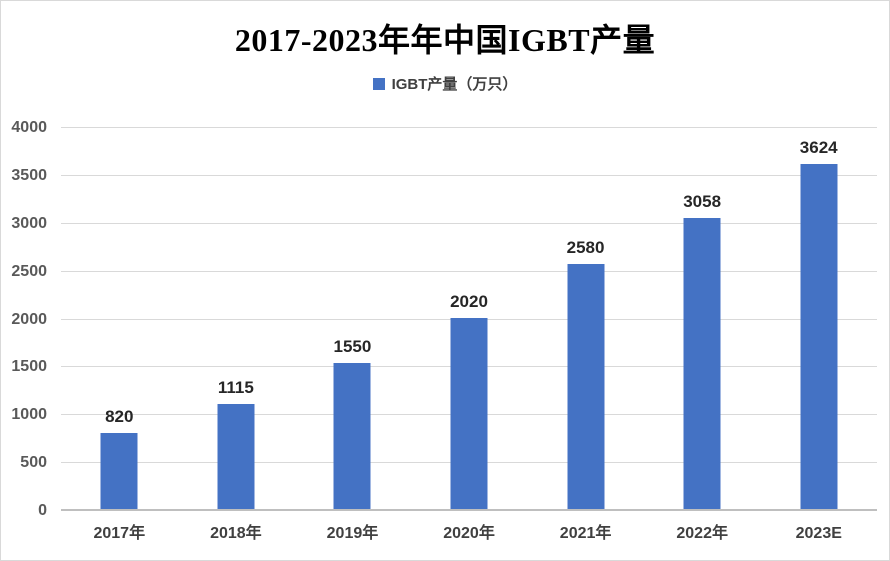 The image size is (890, 561). I want to click on bar-2019年: 1550, so click(352, 424).